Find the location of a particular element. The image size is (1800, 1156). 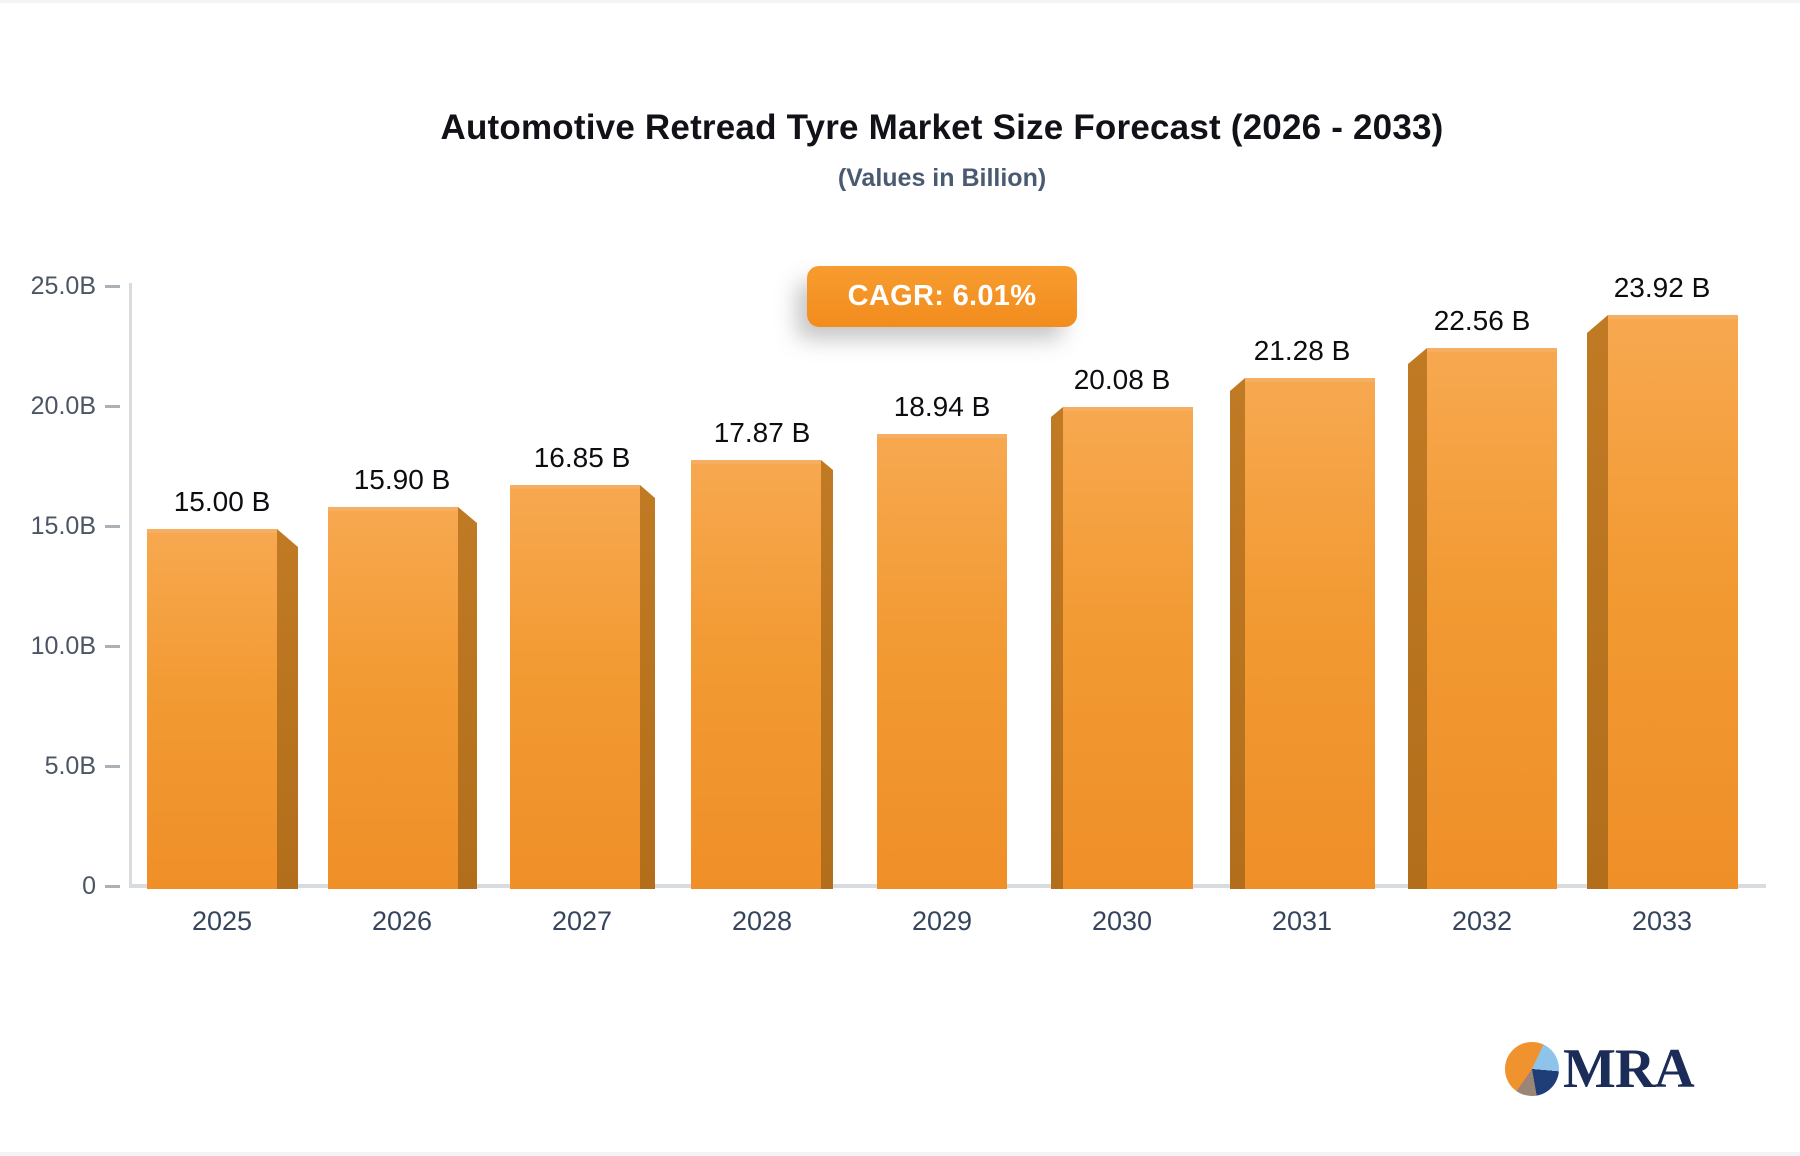

bar-band: 22.56 B is located at coordinates (1482, 588).